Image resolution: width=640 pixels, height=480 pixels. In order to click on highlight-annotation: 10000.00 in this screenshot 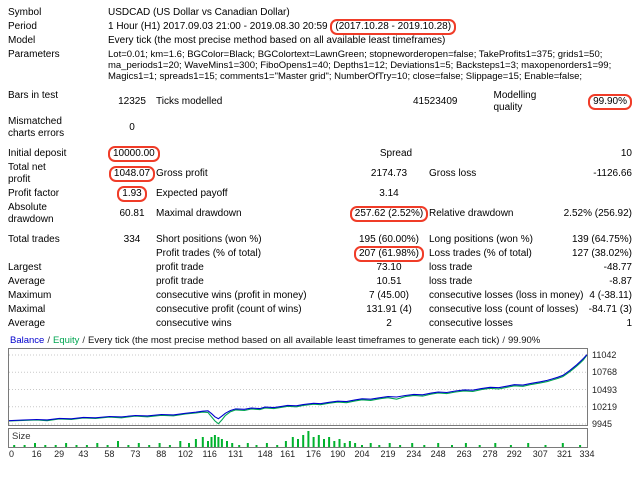, I will do `click(134, 154)`.